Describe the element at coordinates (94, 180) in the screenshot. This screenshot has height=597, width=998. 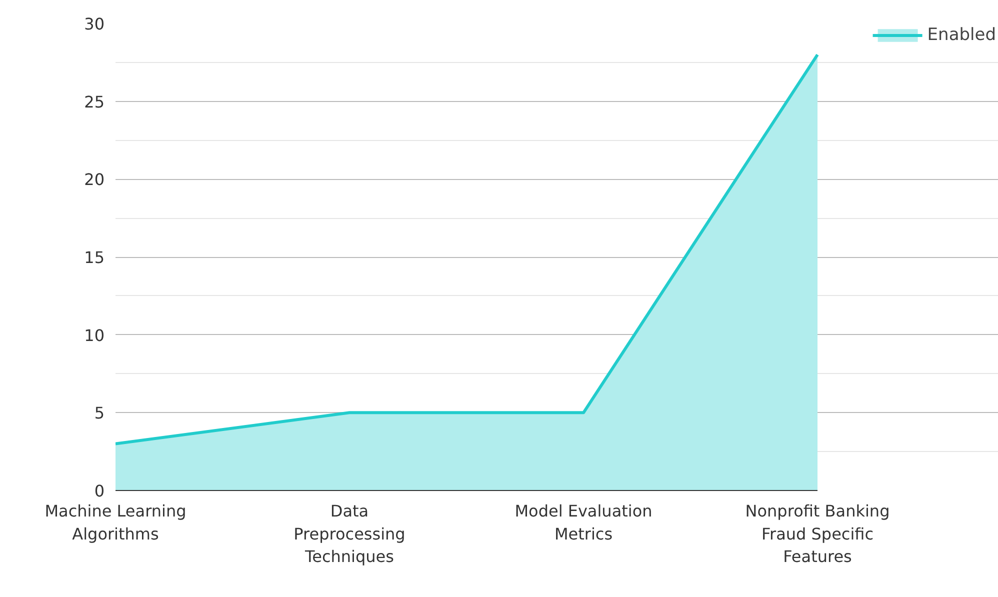
I see `y-tick-label: 20` at that location.